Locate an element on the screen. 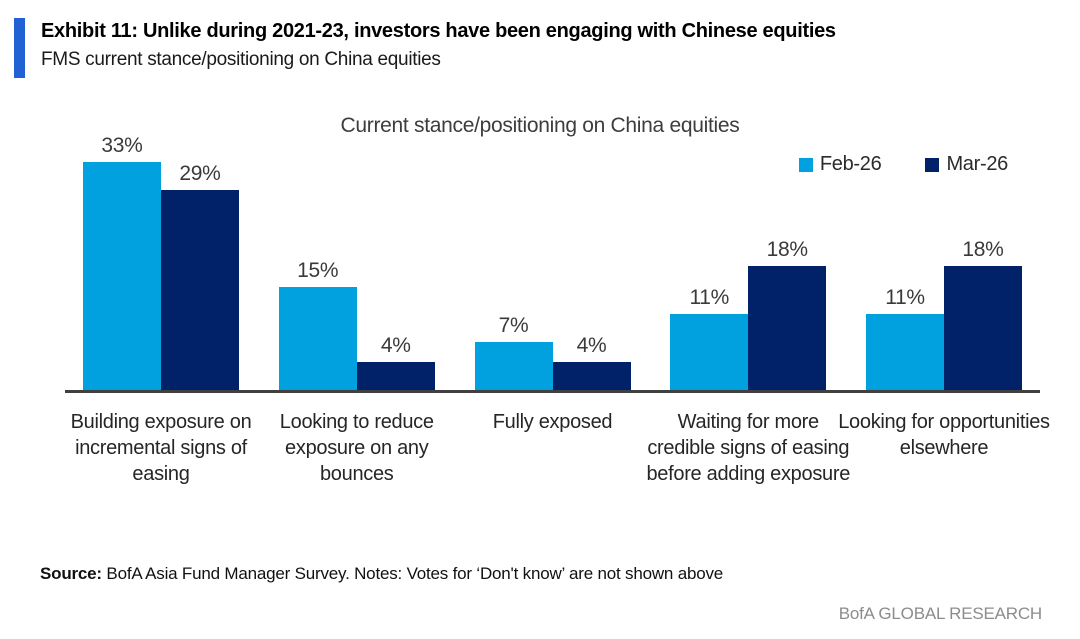  legend-item-mar-26: Mar-26 is located at coordinates (966, 164).